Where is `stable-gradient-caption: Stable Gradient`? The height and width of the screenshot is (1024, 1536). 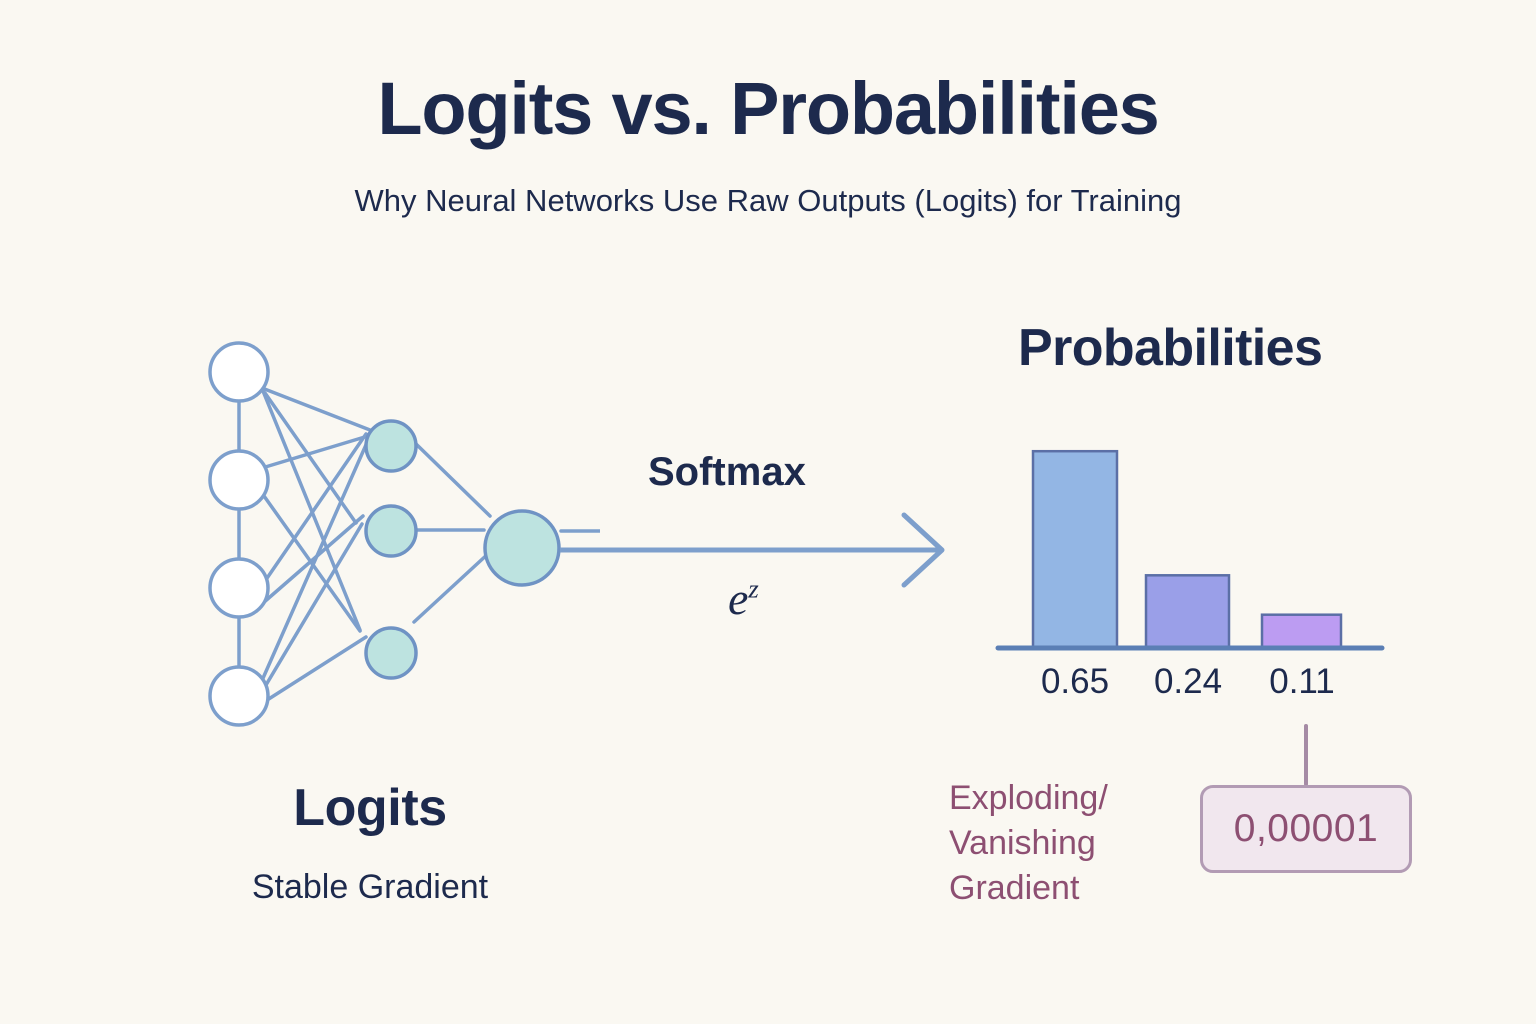 stable-gradient-caption: Stable Gradient is located at coordinates (370, 887).